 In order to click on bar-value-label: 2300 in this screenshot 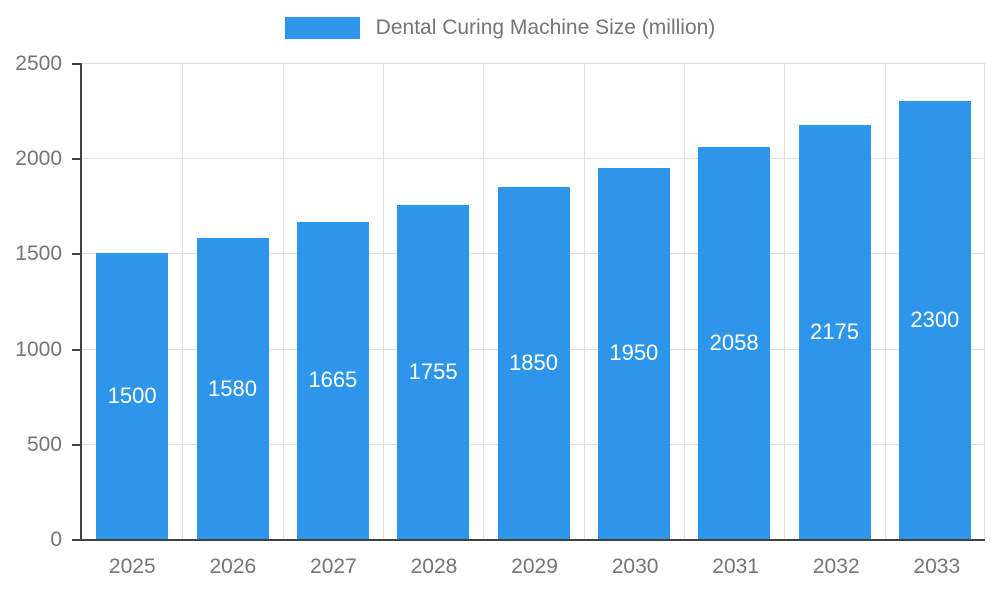, I will do `click(935, 320)`.